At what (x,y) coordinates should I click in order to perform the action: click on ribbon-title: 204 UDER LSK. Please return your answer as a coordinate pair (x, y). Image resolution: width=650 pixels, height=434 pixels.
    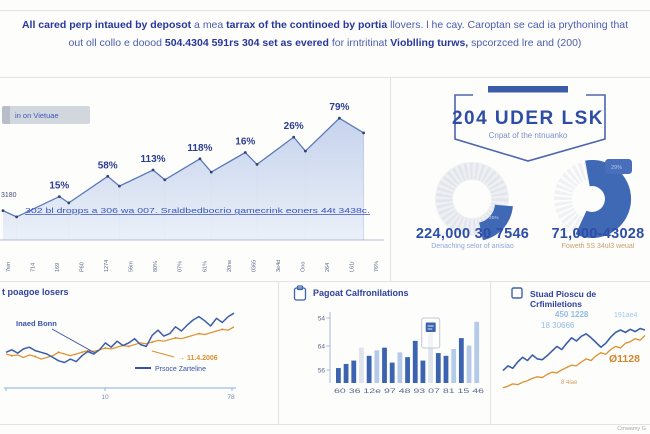
    Looking at the image, I should click on (528, 118).